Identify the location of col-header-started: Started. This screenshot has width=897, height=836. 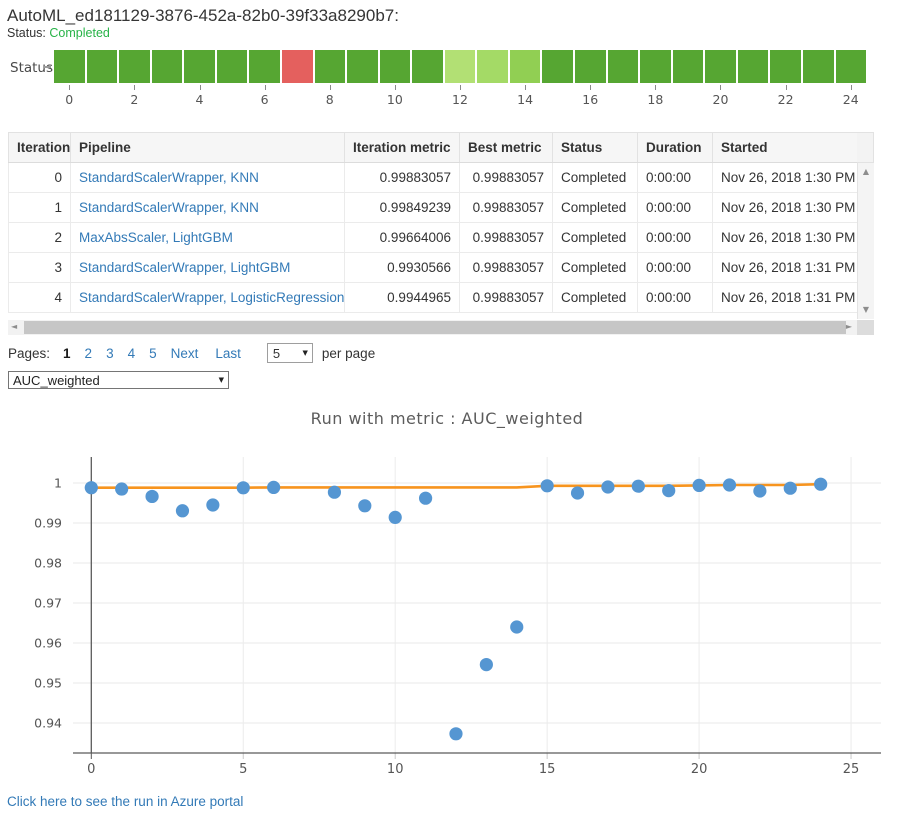
(785, 147).